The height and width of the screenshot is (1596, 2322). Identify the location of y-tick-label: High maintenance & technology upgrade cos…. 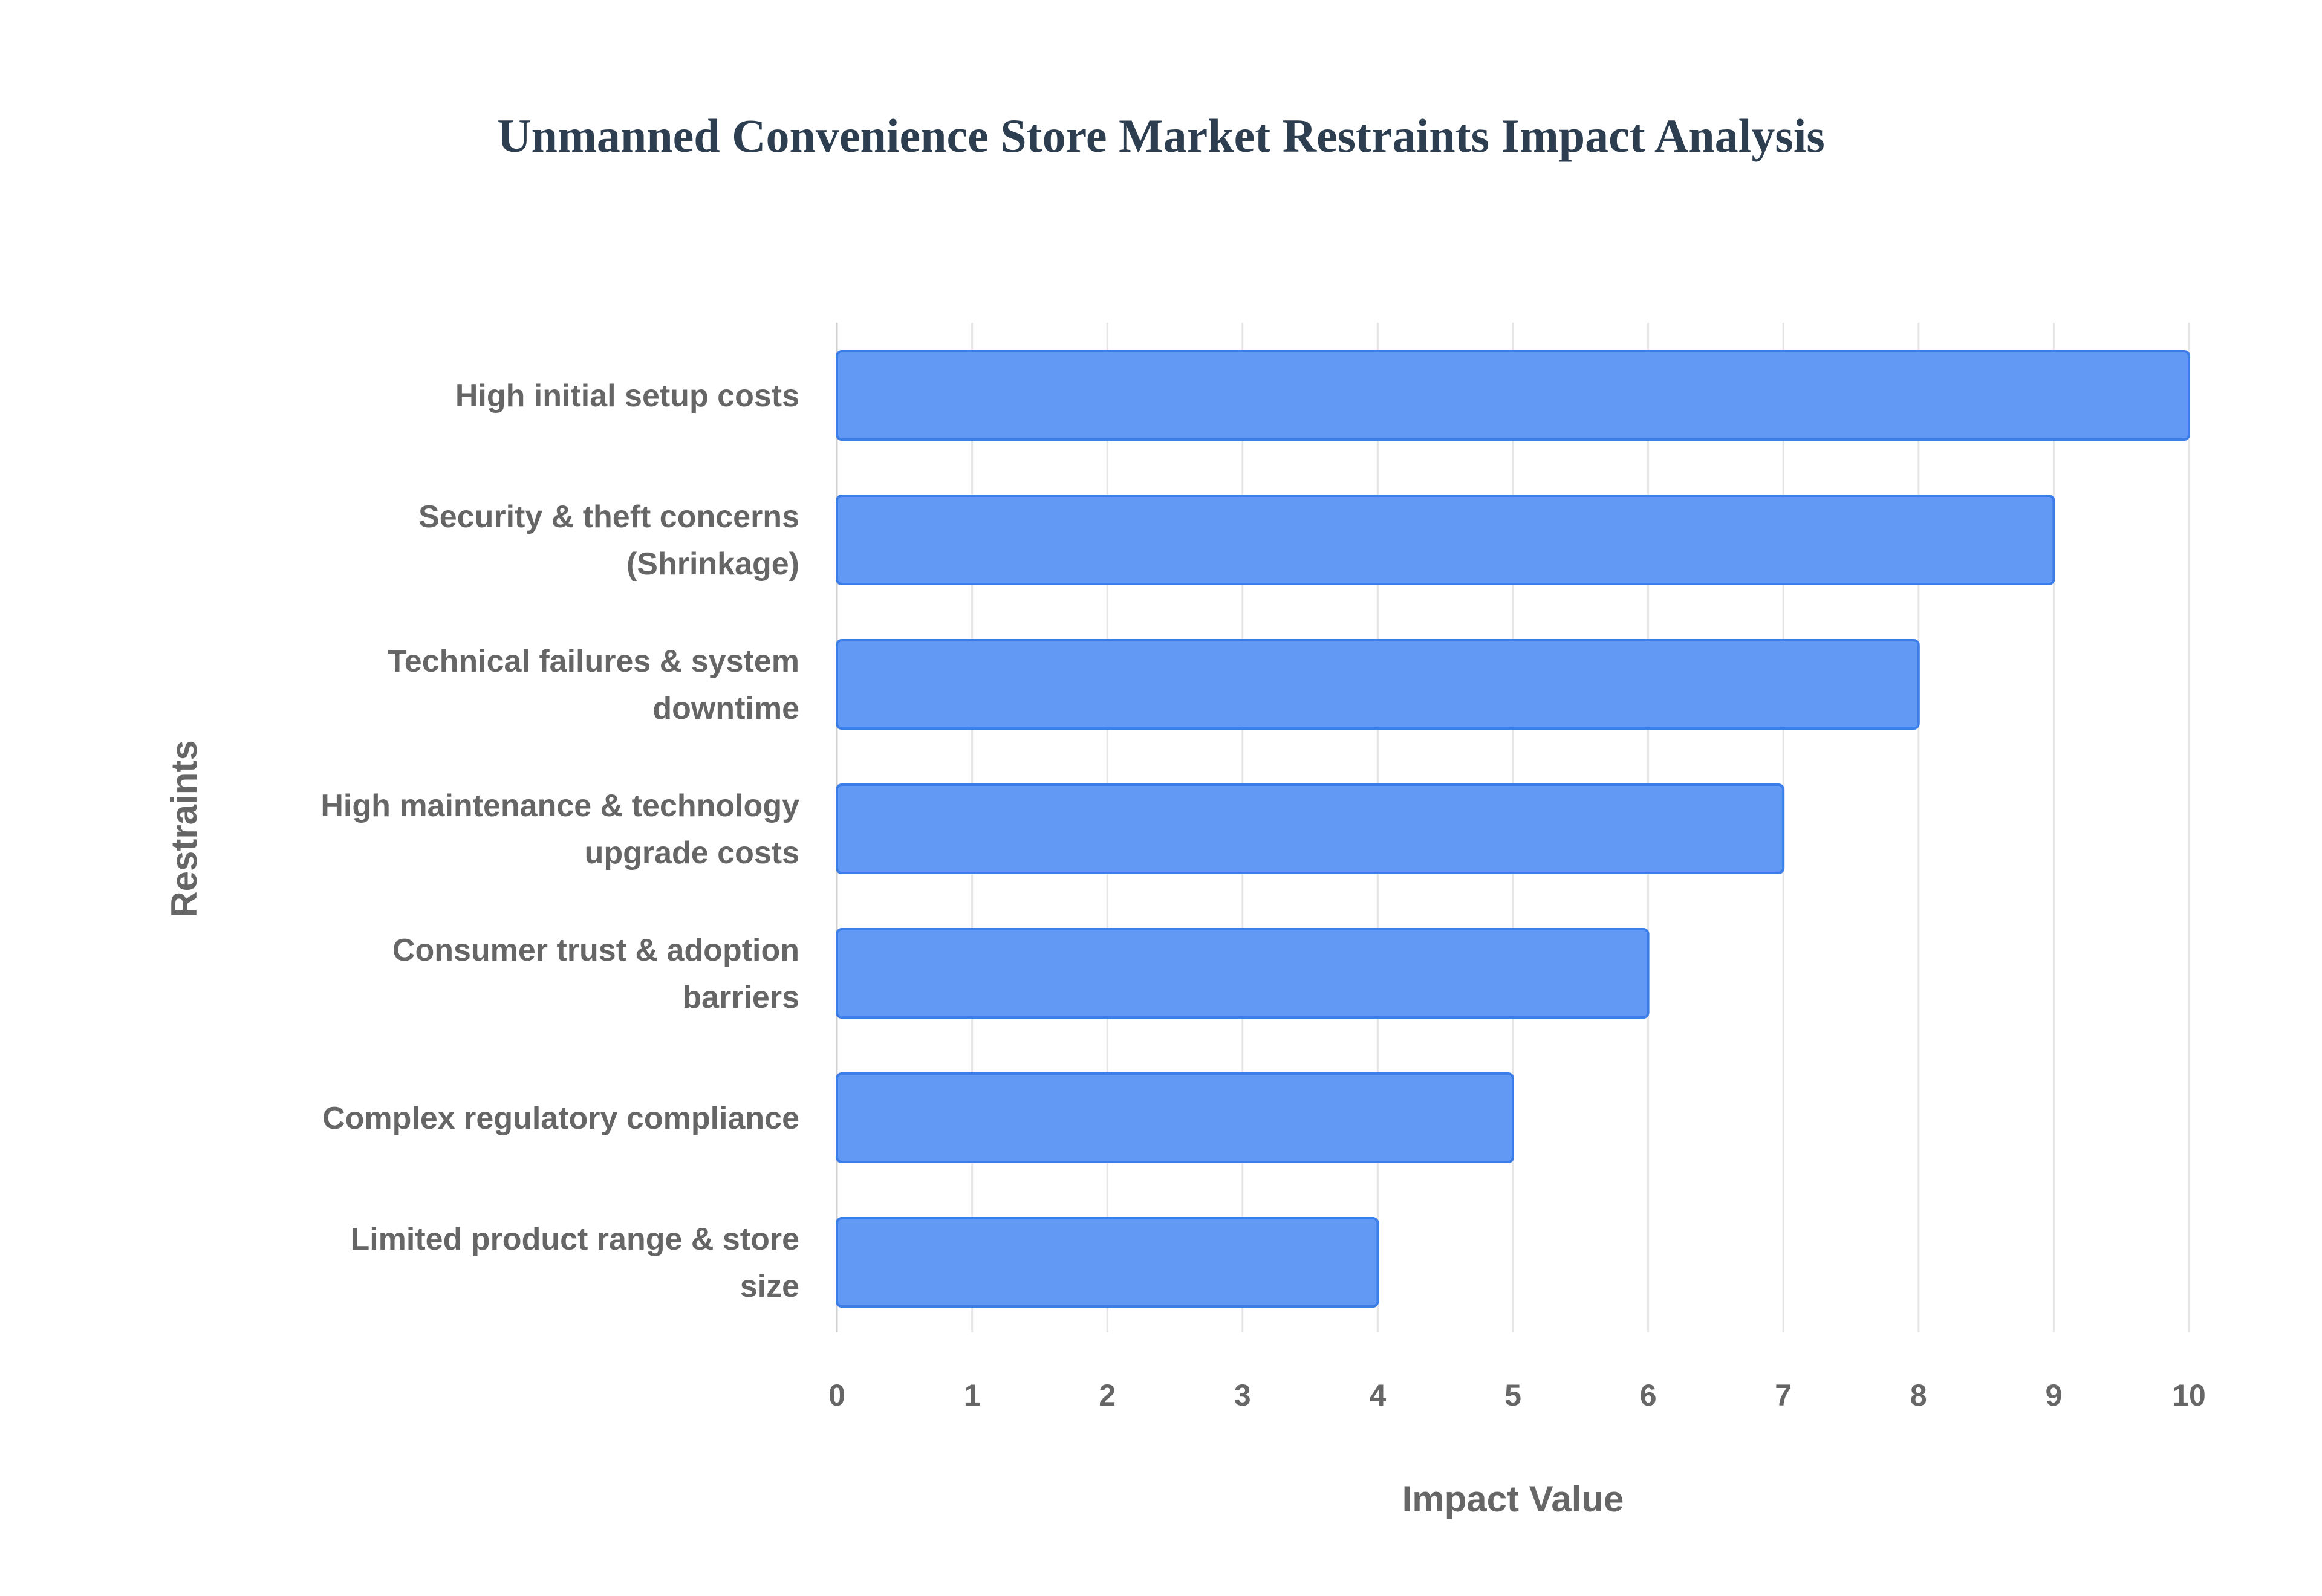
(559, 829).